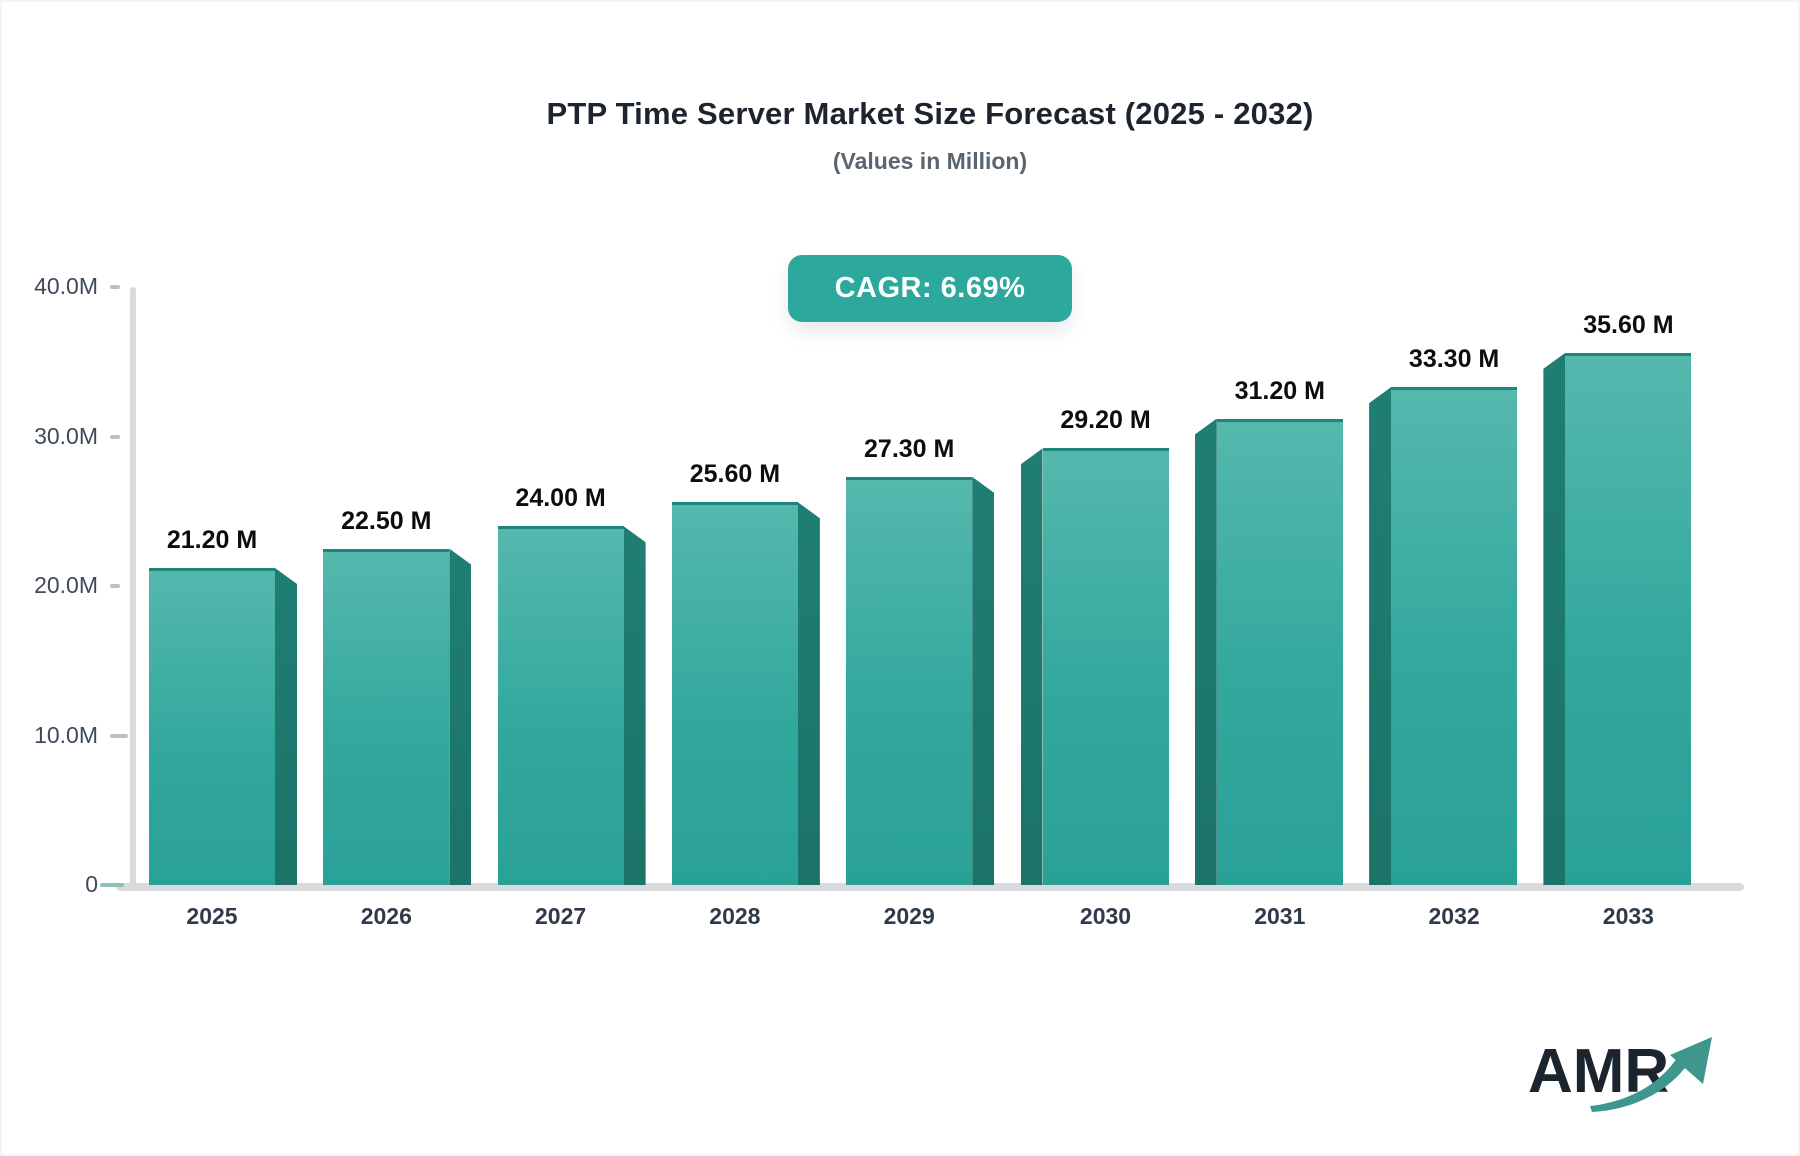 The image size is (1800, 1156). What do you see at coordinates (1279, 390) in the screenshot?
I see `bar-value-label: 31.20 M` at bounding box center [1279, 390].